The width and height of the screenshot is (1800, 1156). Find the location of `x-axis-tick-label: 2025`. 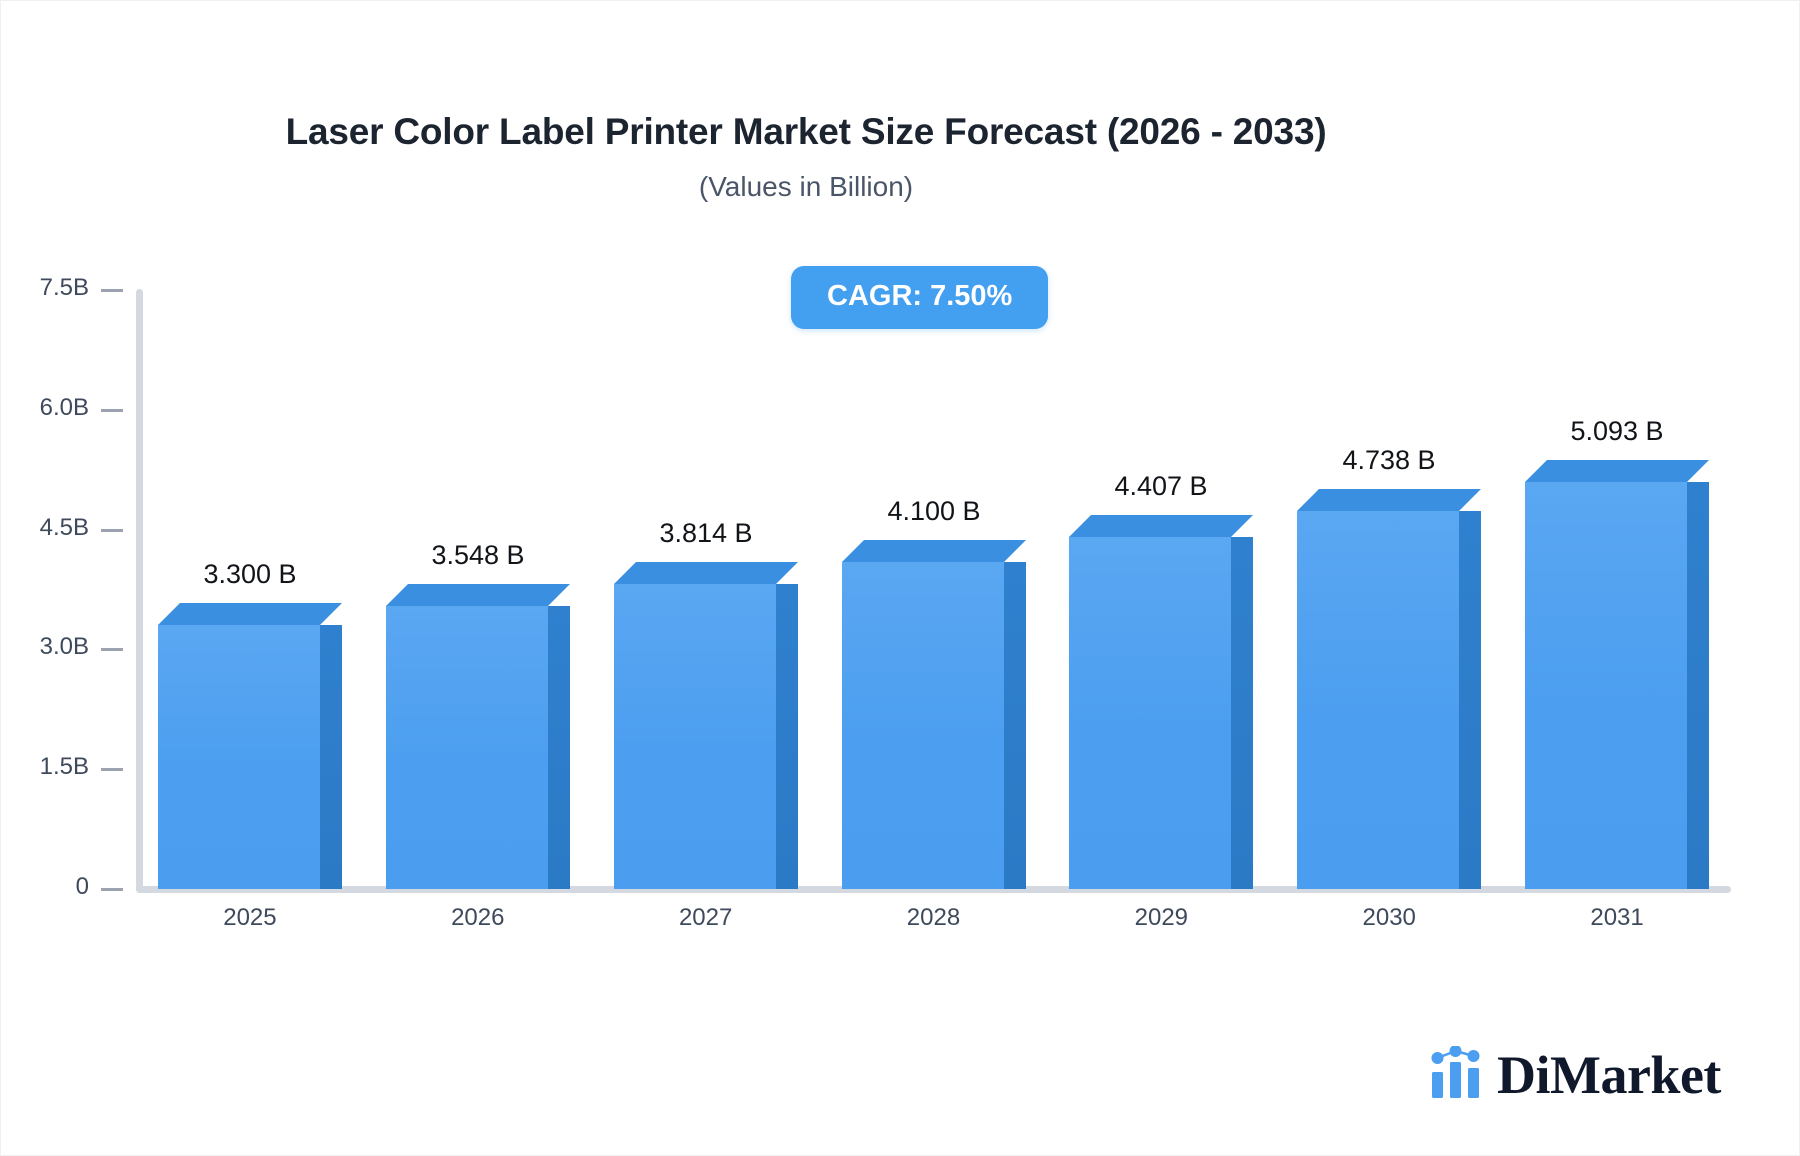

x-axis-tick-label: 2025 is located at coordinates (250, 917).